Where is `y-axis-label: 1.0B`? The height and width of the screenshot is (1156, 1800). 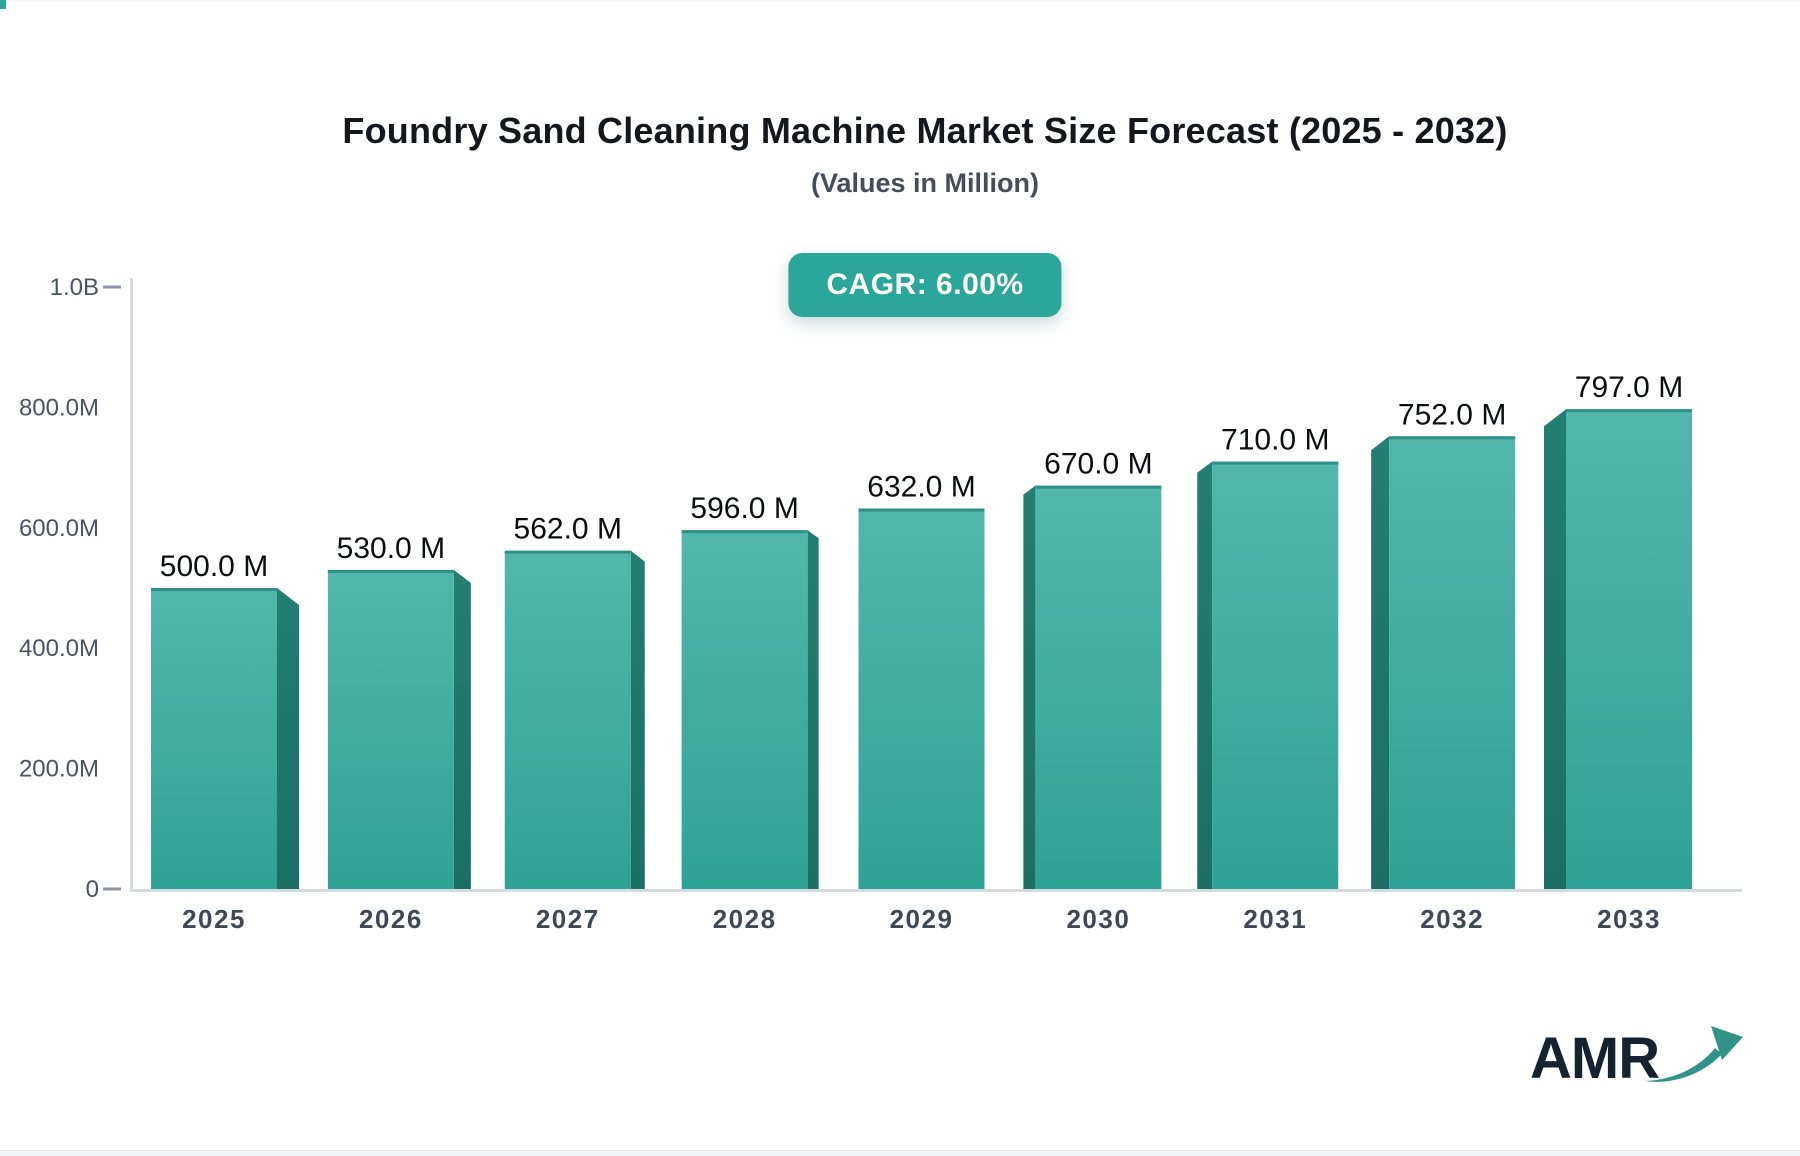
y-axis-label: 1.0B is located at coordinates (74, 287).